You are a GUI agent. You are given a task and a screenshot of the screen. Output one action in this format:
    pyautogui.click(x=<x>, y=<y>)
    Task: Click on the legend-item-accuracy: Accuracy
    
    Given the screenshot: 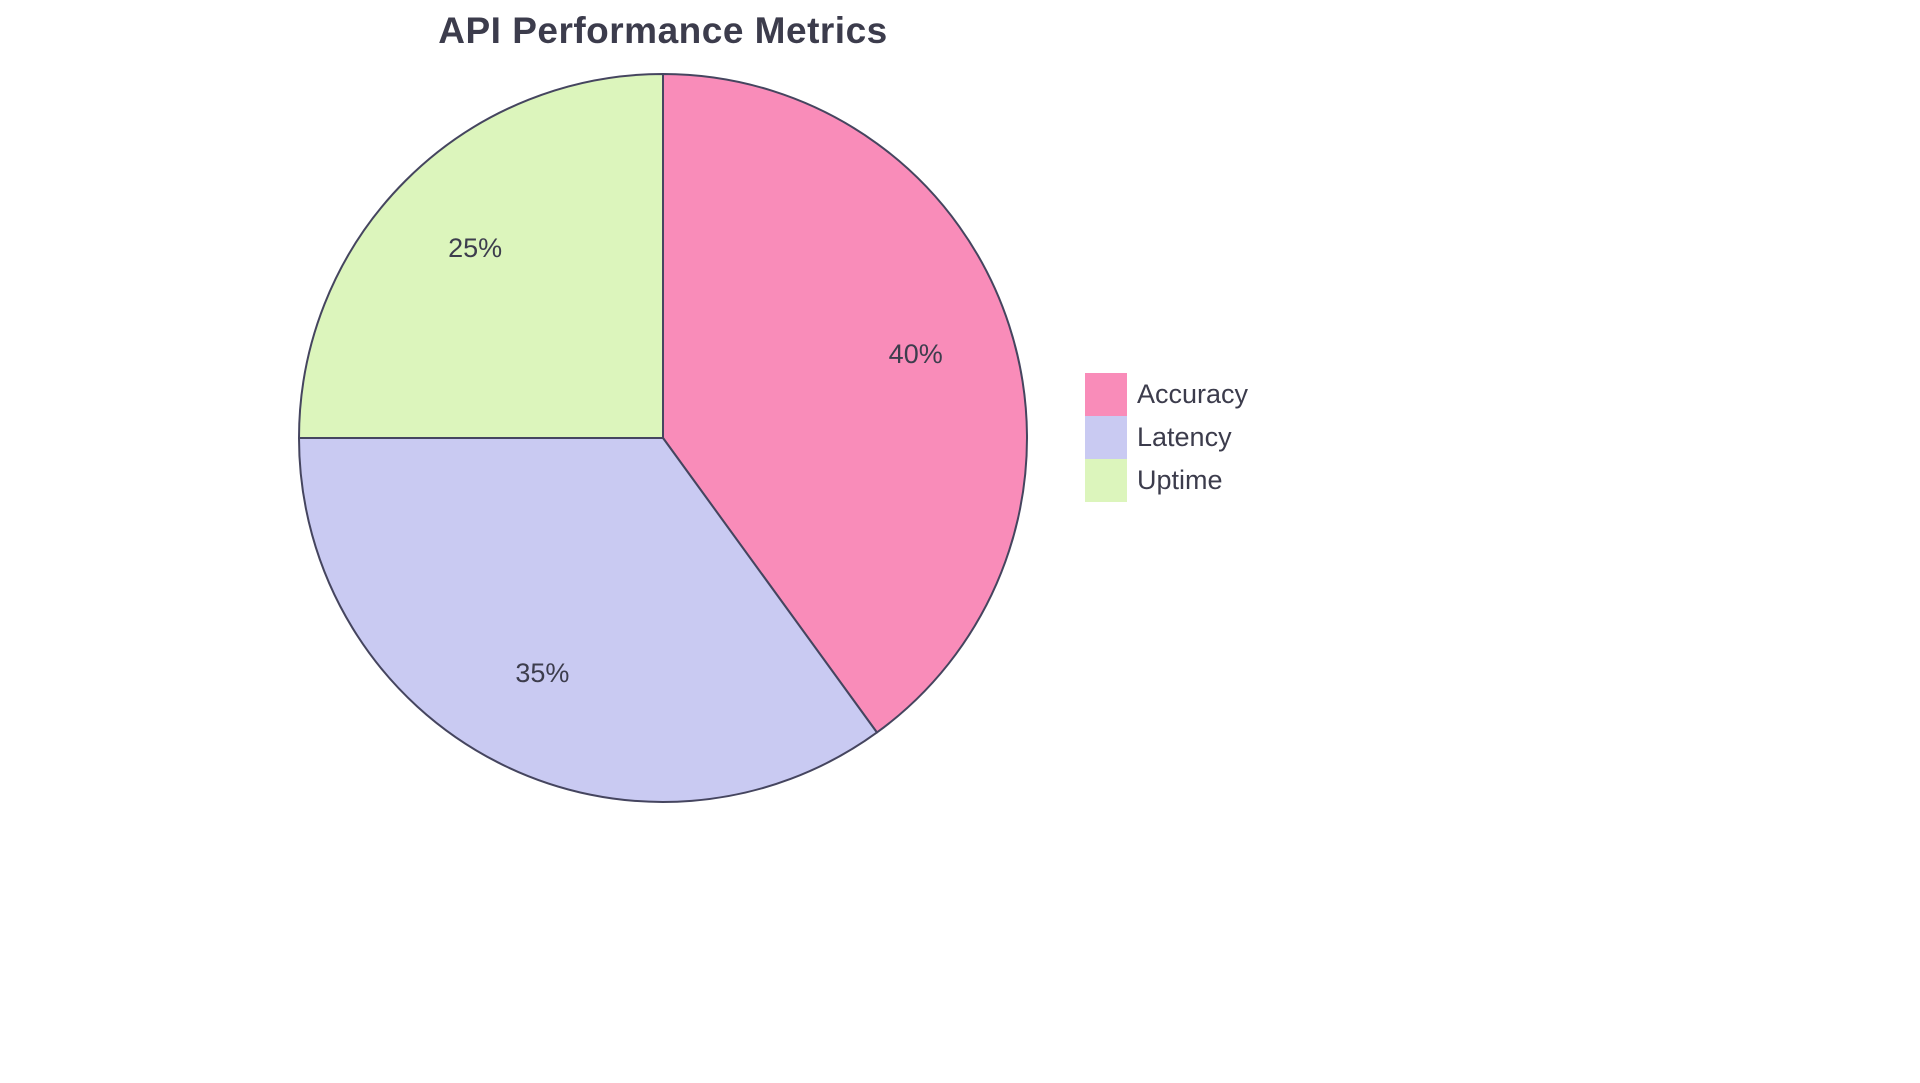 What is the action you would take?
    pyautogui.click(x=1166, y=394)
    